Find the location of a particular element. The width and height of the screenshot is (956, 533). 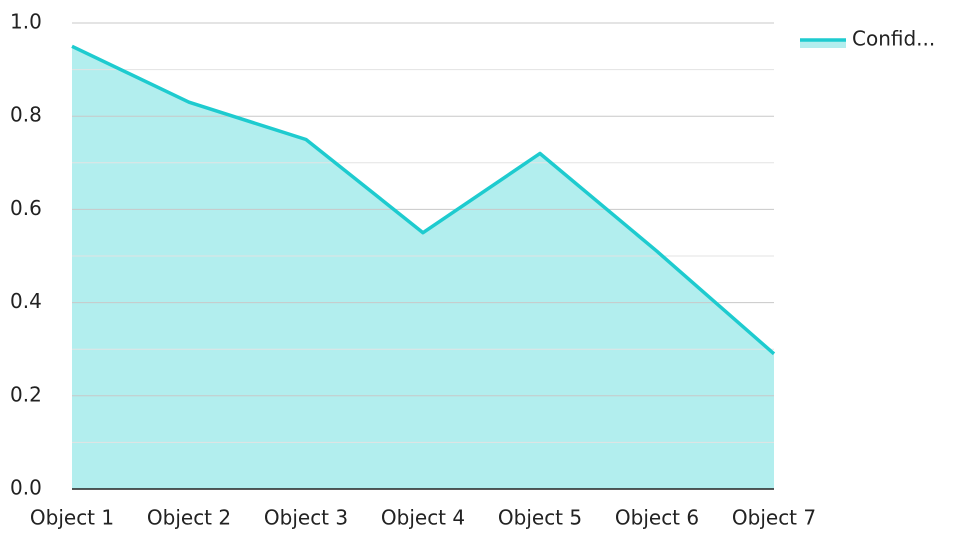

x-tick-label: Object 4 is located at coordinates (423, 518).